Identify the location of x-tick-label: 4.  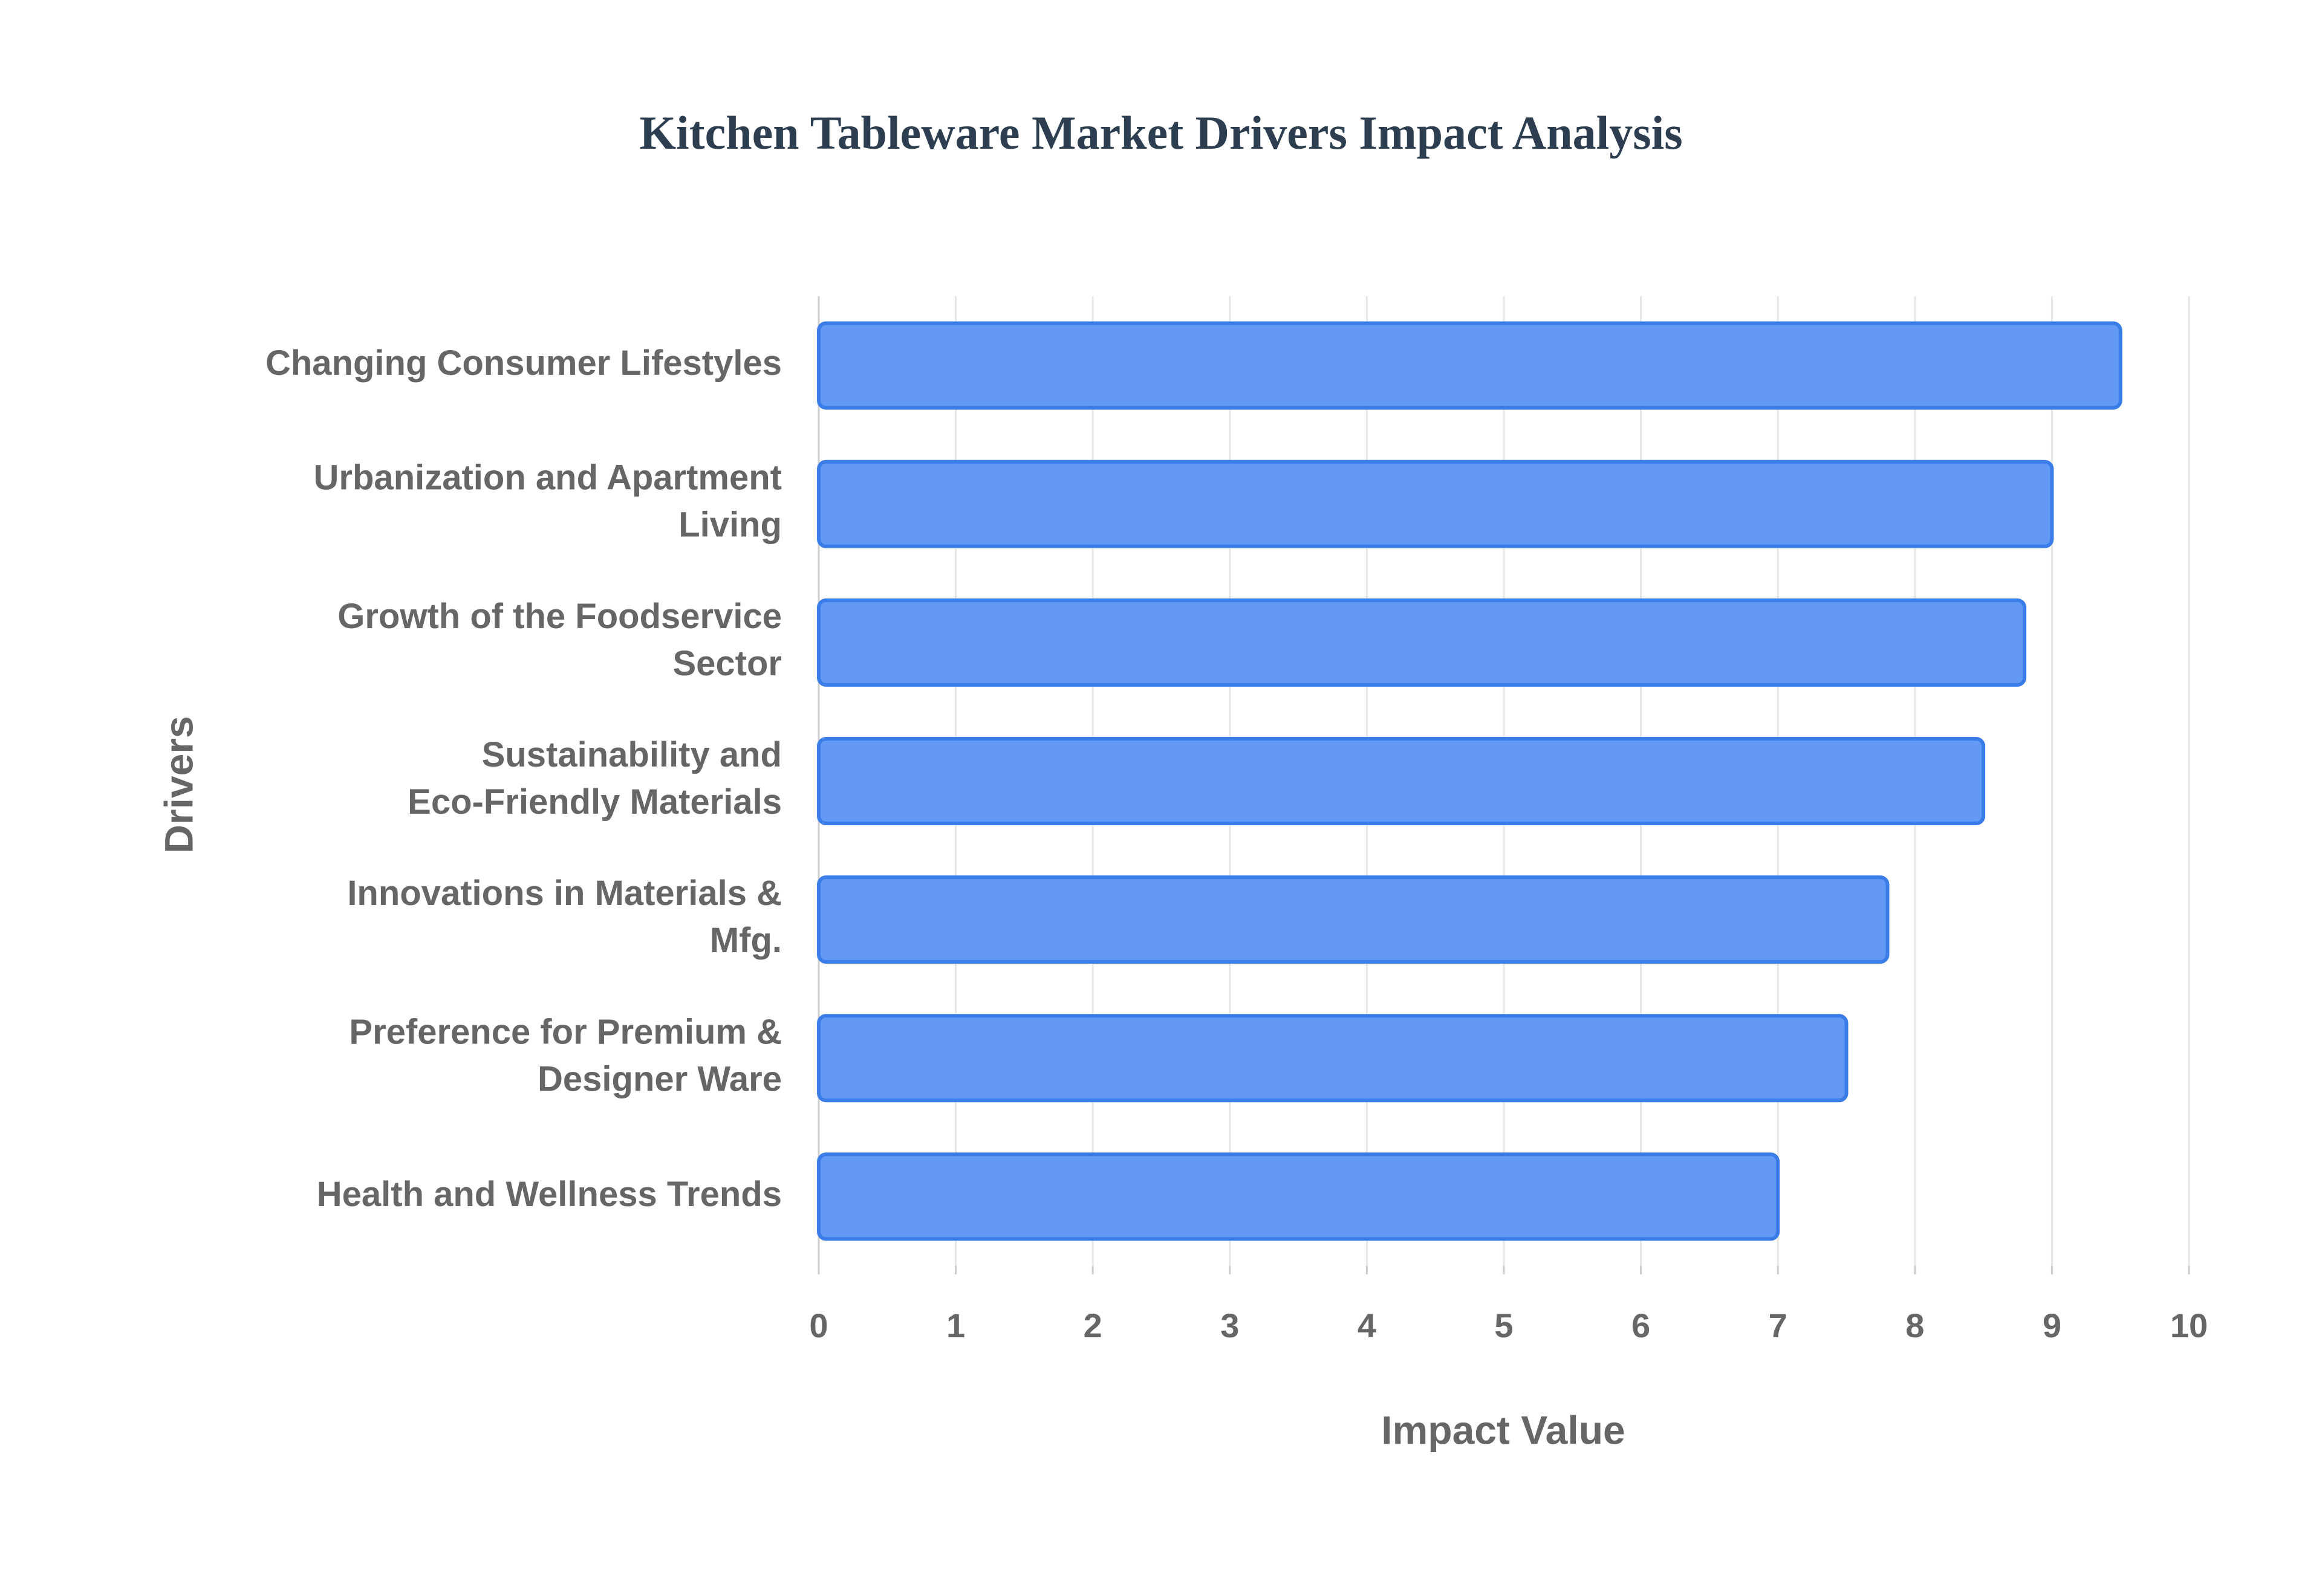
(1367, 1325).